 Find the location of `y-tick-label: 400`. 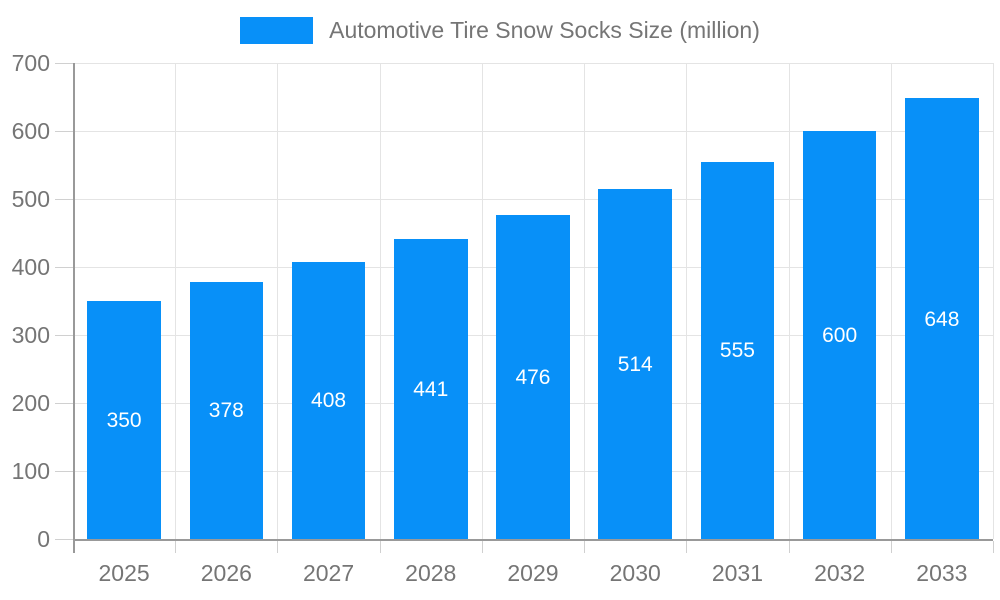

y-tick-label: 400 is located at coordinates (30, 267).